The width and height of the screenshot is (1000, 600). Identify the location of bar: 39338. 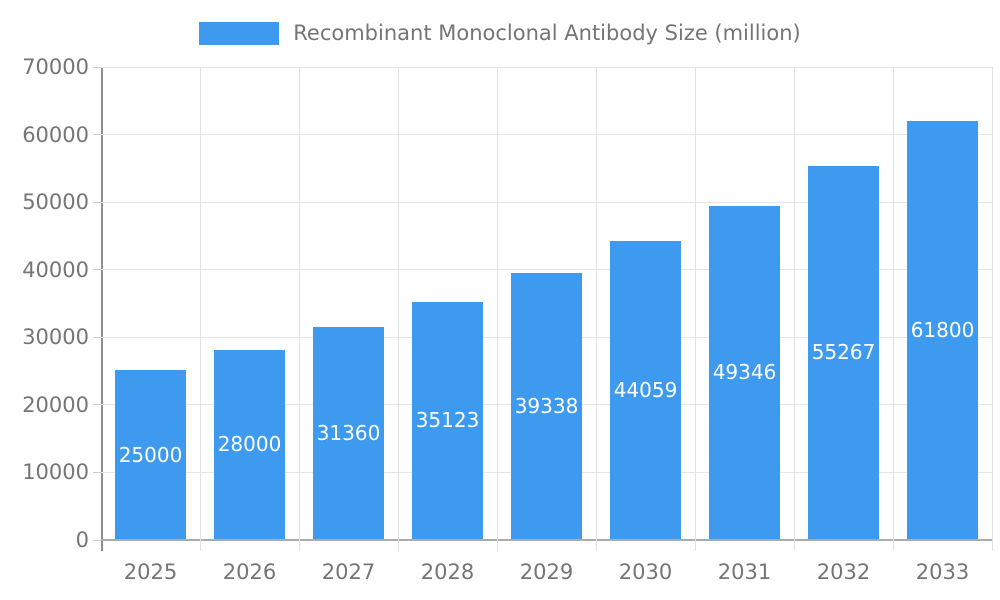
(546, 406).